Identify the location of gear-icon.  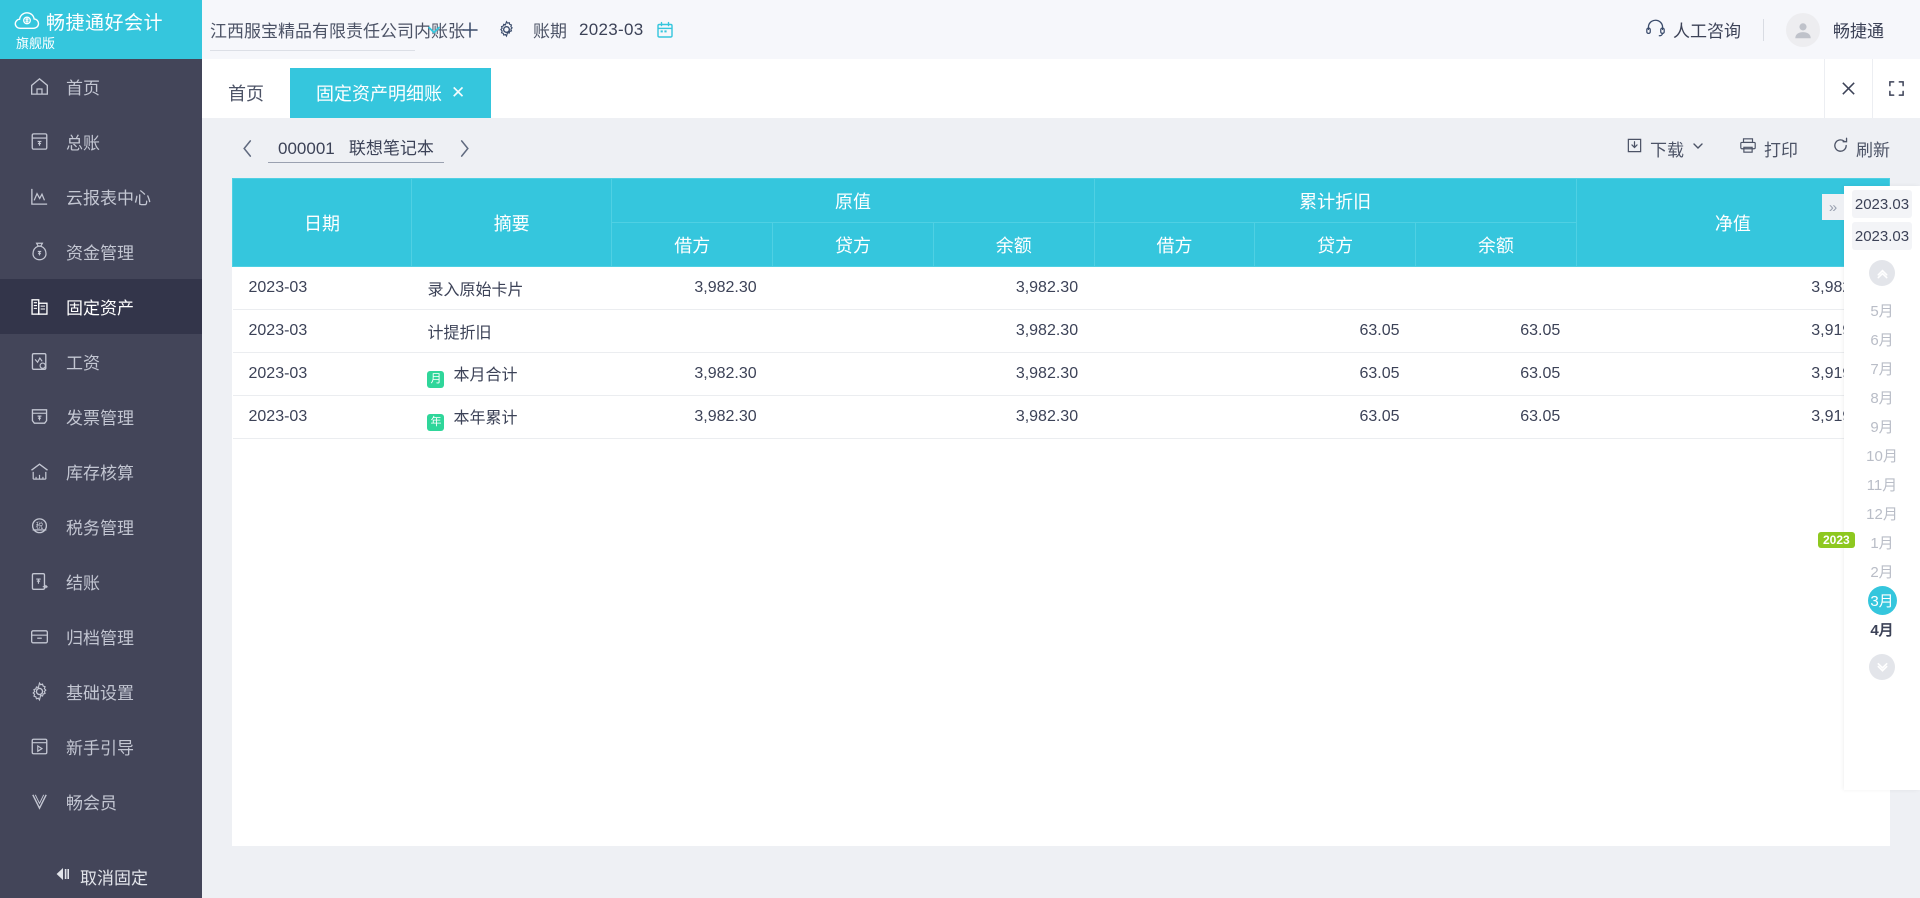
(506, 30).